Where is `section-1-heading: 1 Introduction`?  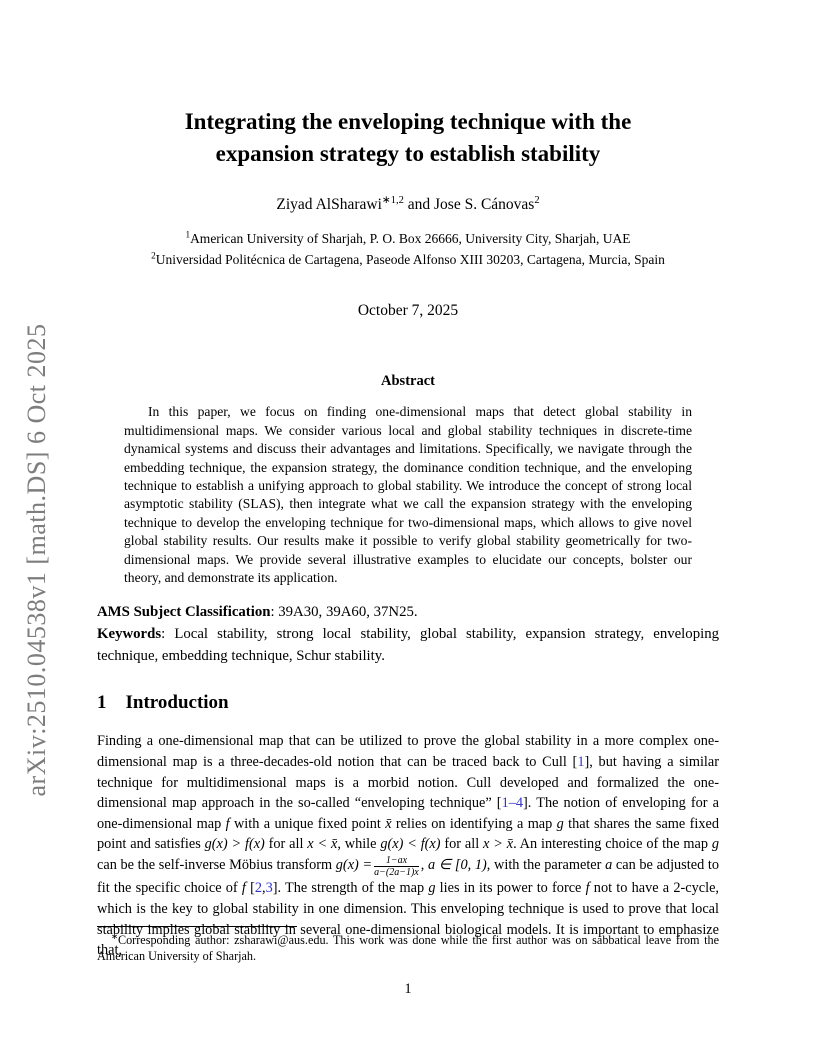
section-1-heading: 1 Introduction is located at coordinates (408, 703).